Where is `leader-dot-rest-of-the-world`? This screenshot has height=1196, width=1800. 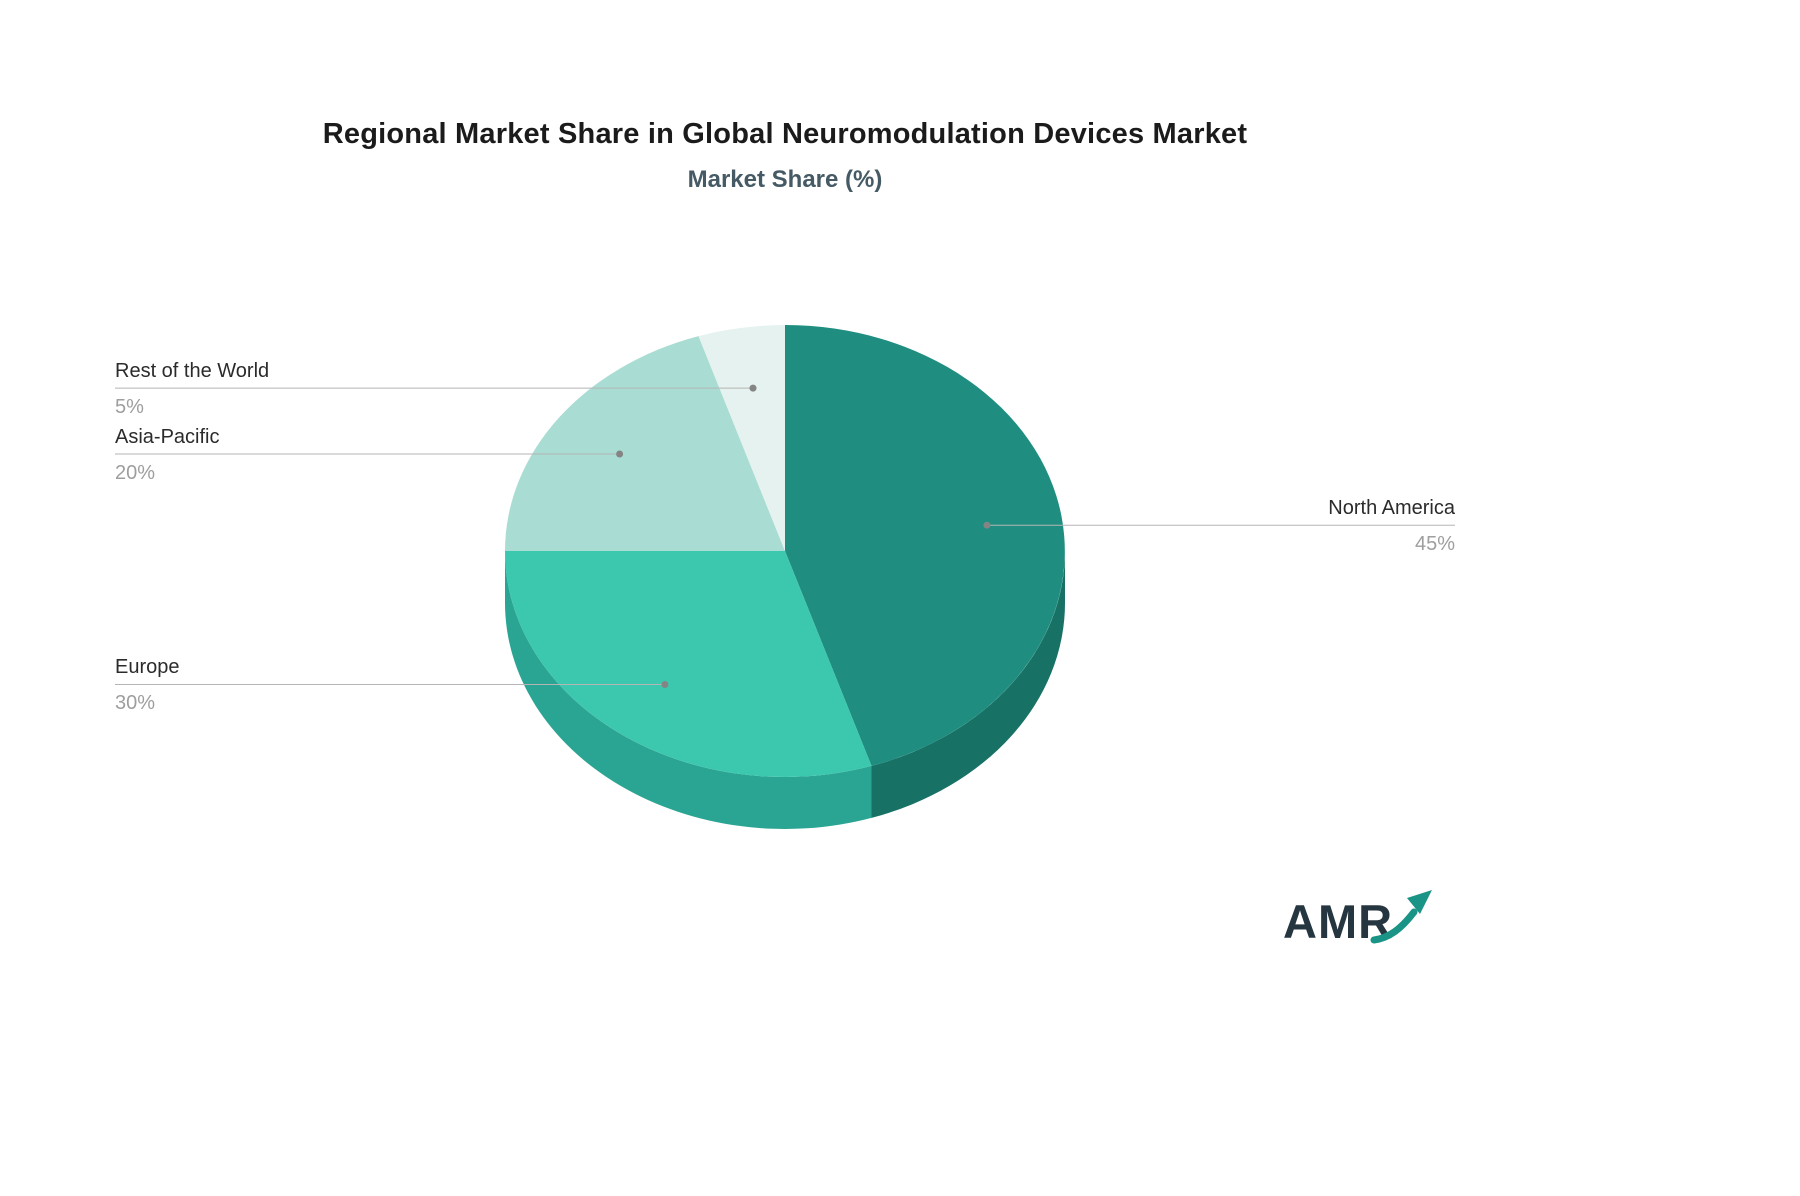 leader-dot-rest-of-the-world is located at coordinates (753, 388).